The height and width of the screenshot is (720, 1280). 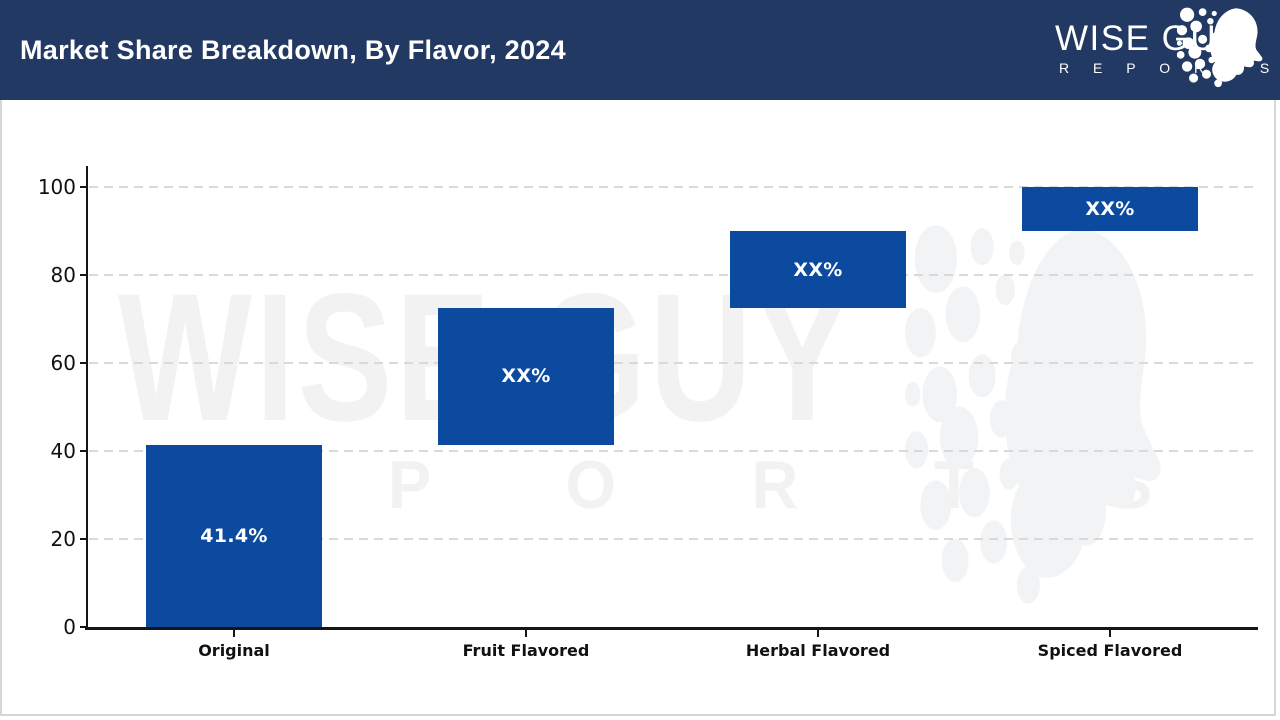 What do you see at coordinates (69, 627) in the screenshot?
I see `y-tick-label: 0` at bounding box center [69, 627].